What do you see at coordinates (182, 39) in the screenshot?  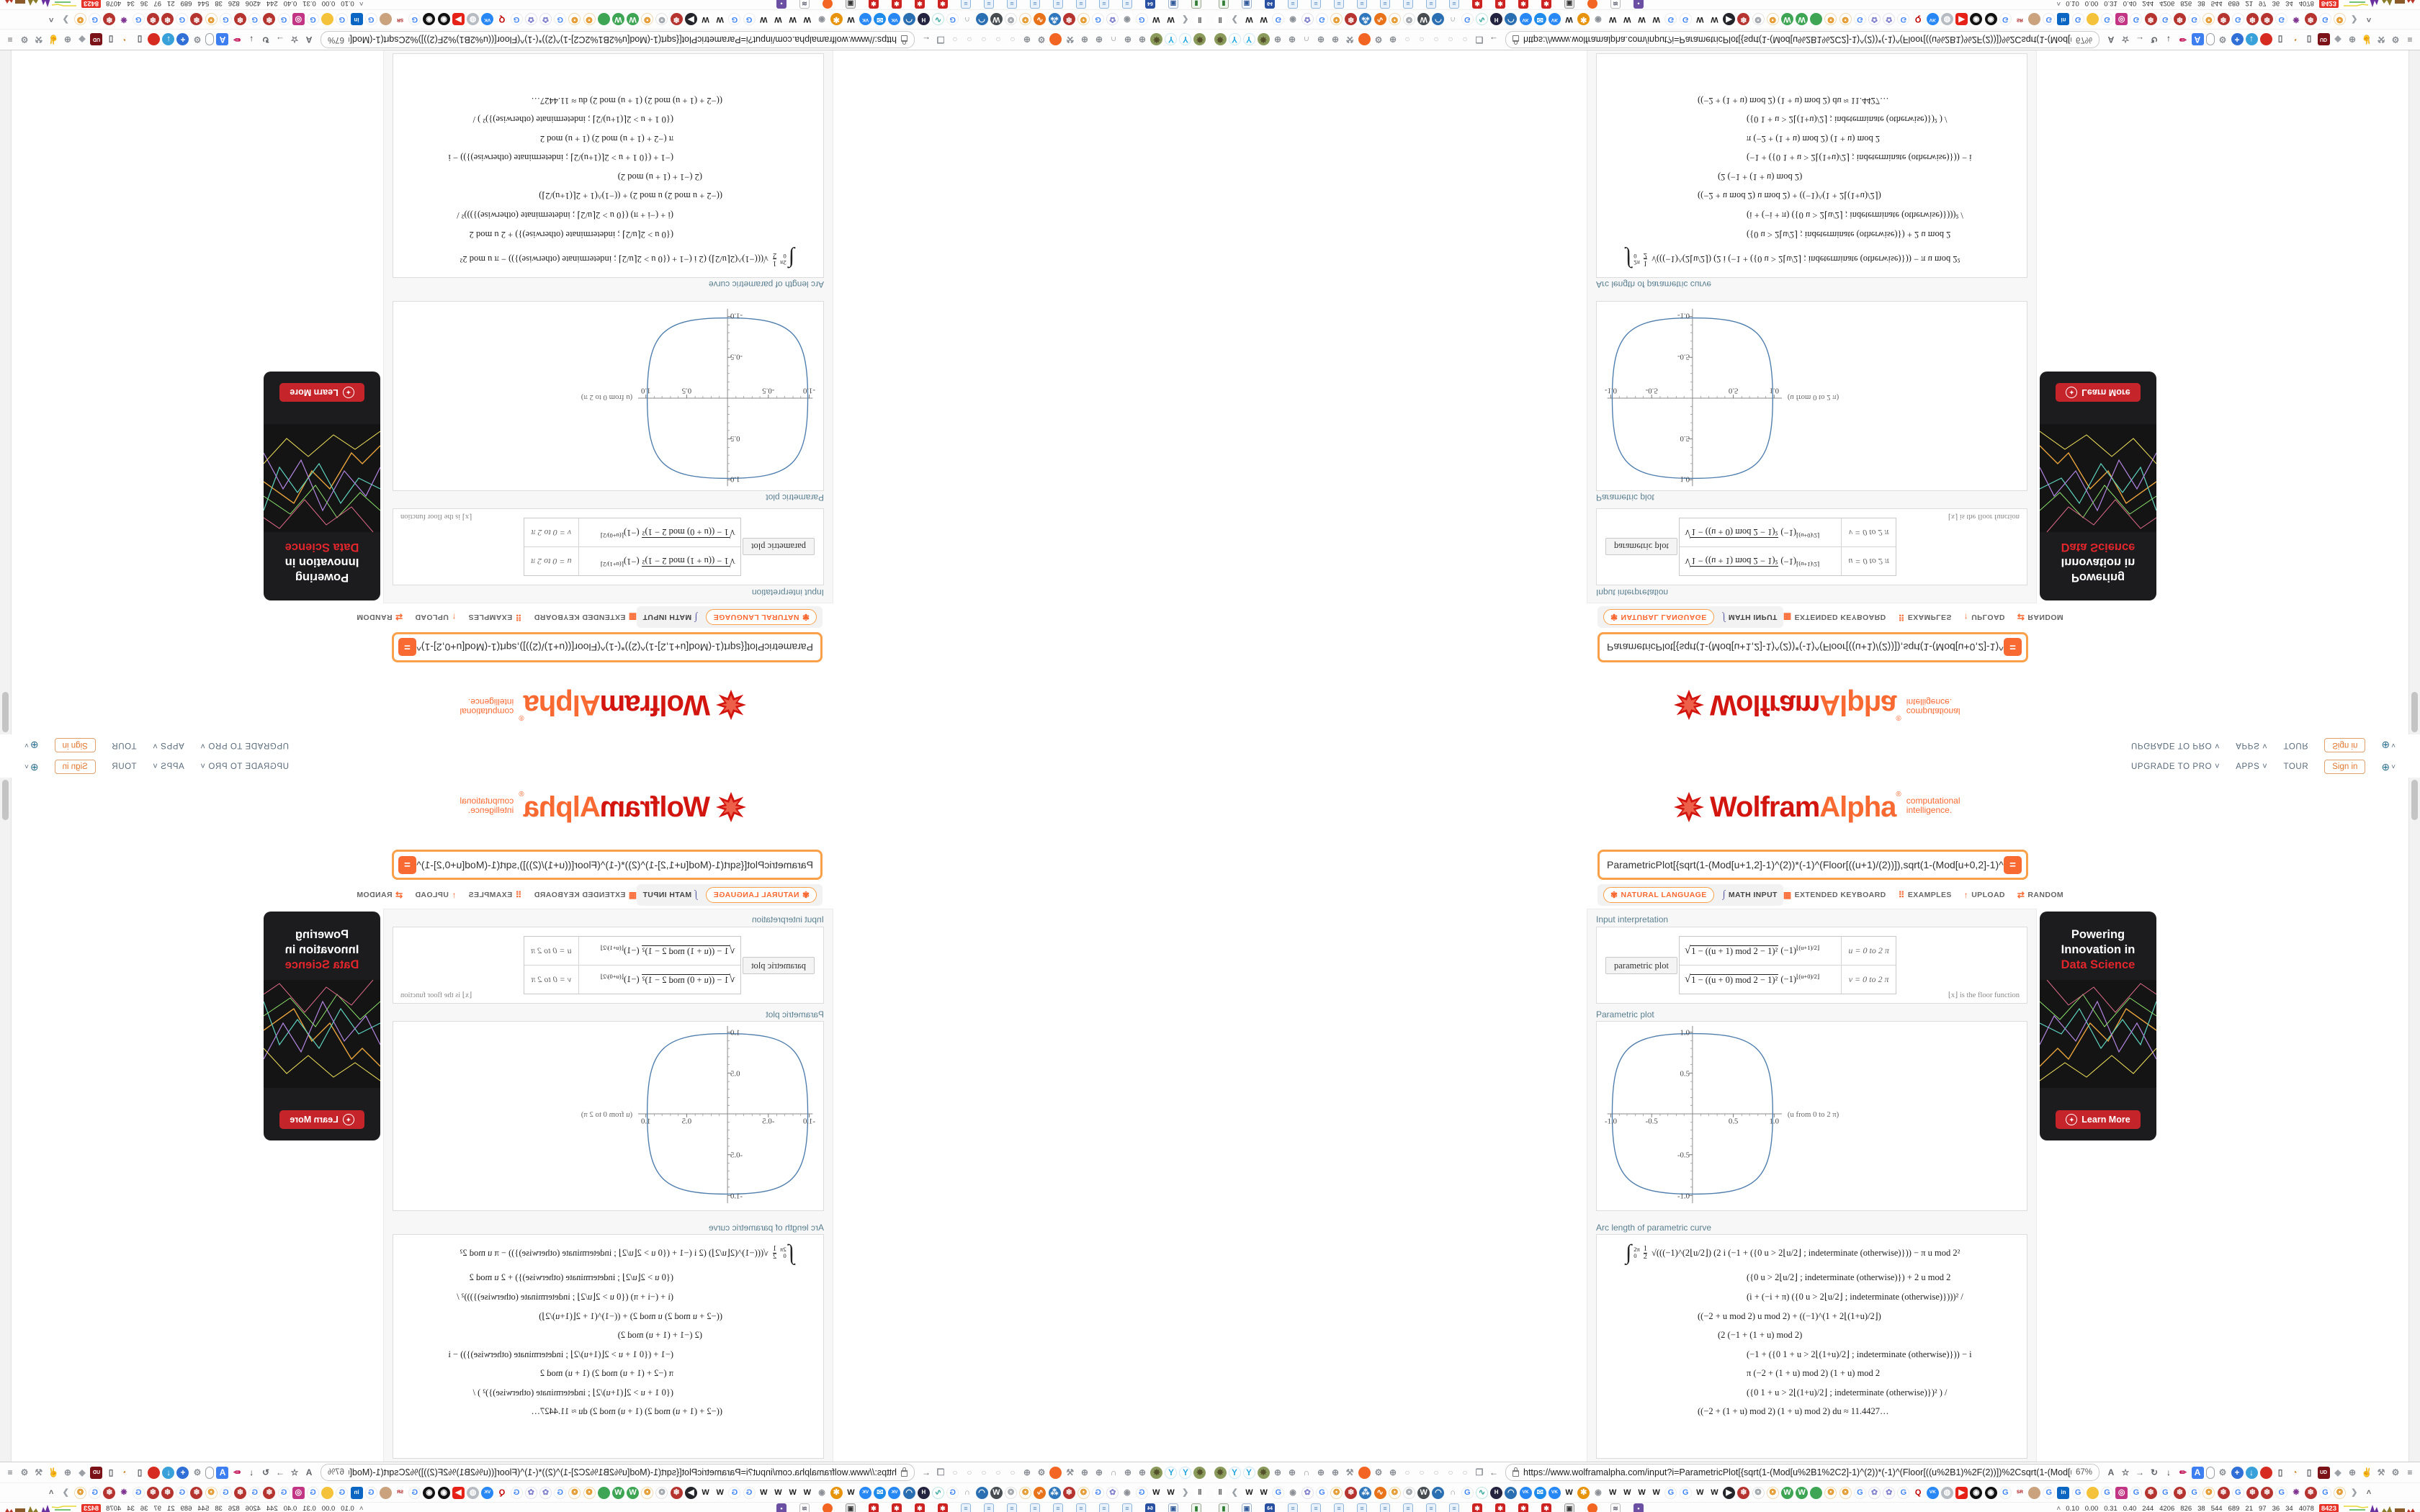 I see `add-button-icon: +` at bounding box center [182, 39].